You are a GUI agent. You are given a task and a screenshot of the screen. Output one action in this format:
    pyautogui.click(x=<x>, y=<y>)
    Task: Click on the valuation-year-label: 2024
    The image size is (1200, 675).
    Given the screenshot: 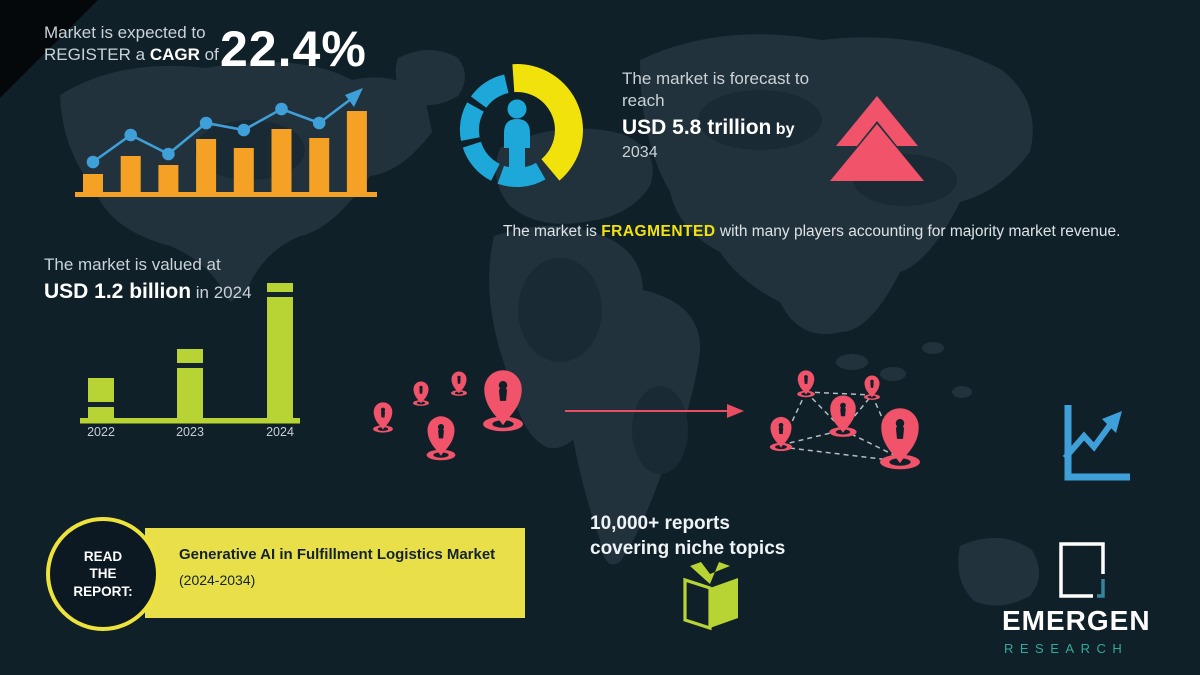 What is the action you would take?
    pyautogui.click(x=280, y=432)
    